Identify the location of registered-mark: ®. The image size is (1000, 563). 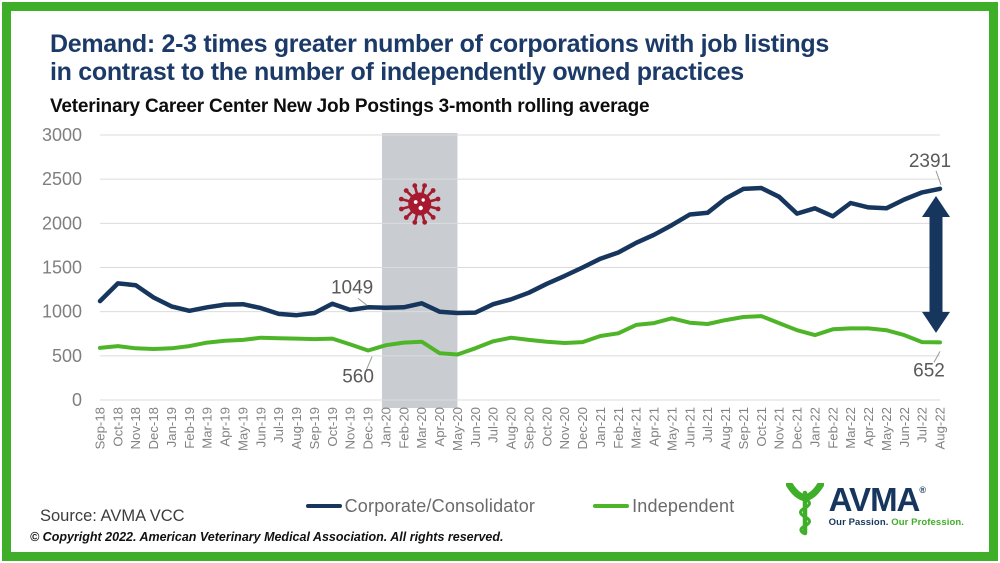
(923, 490).